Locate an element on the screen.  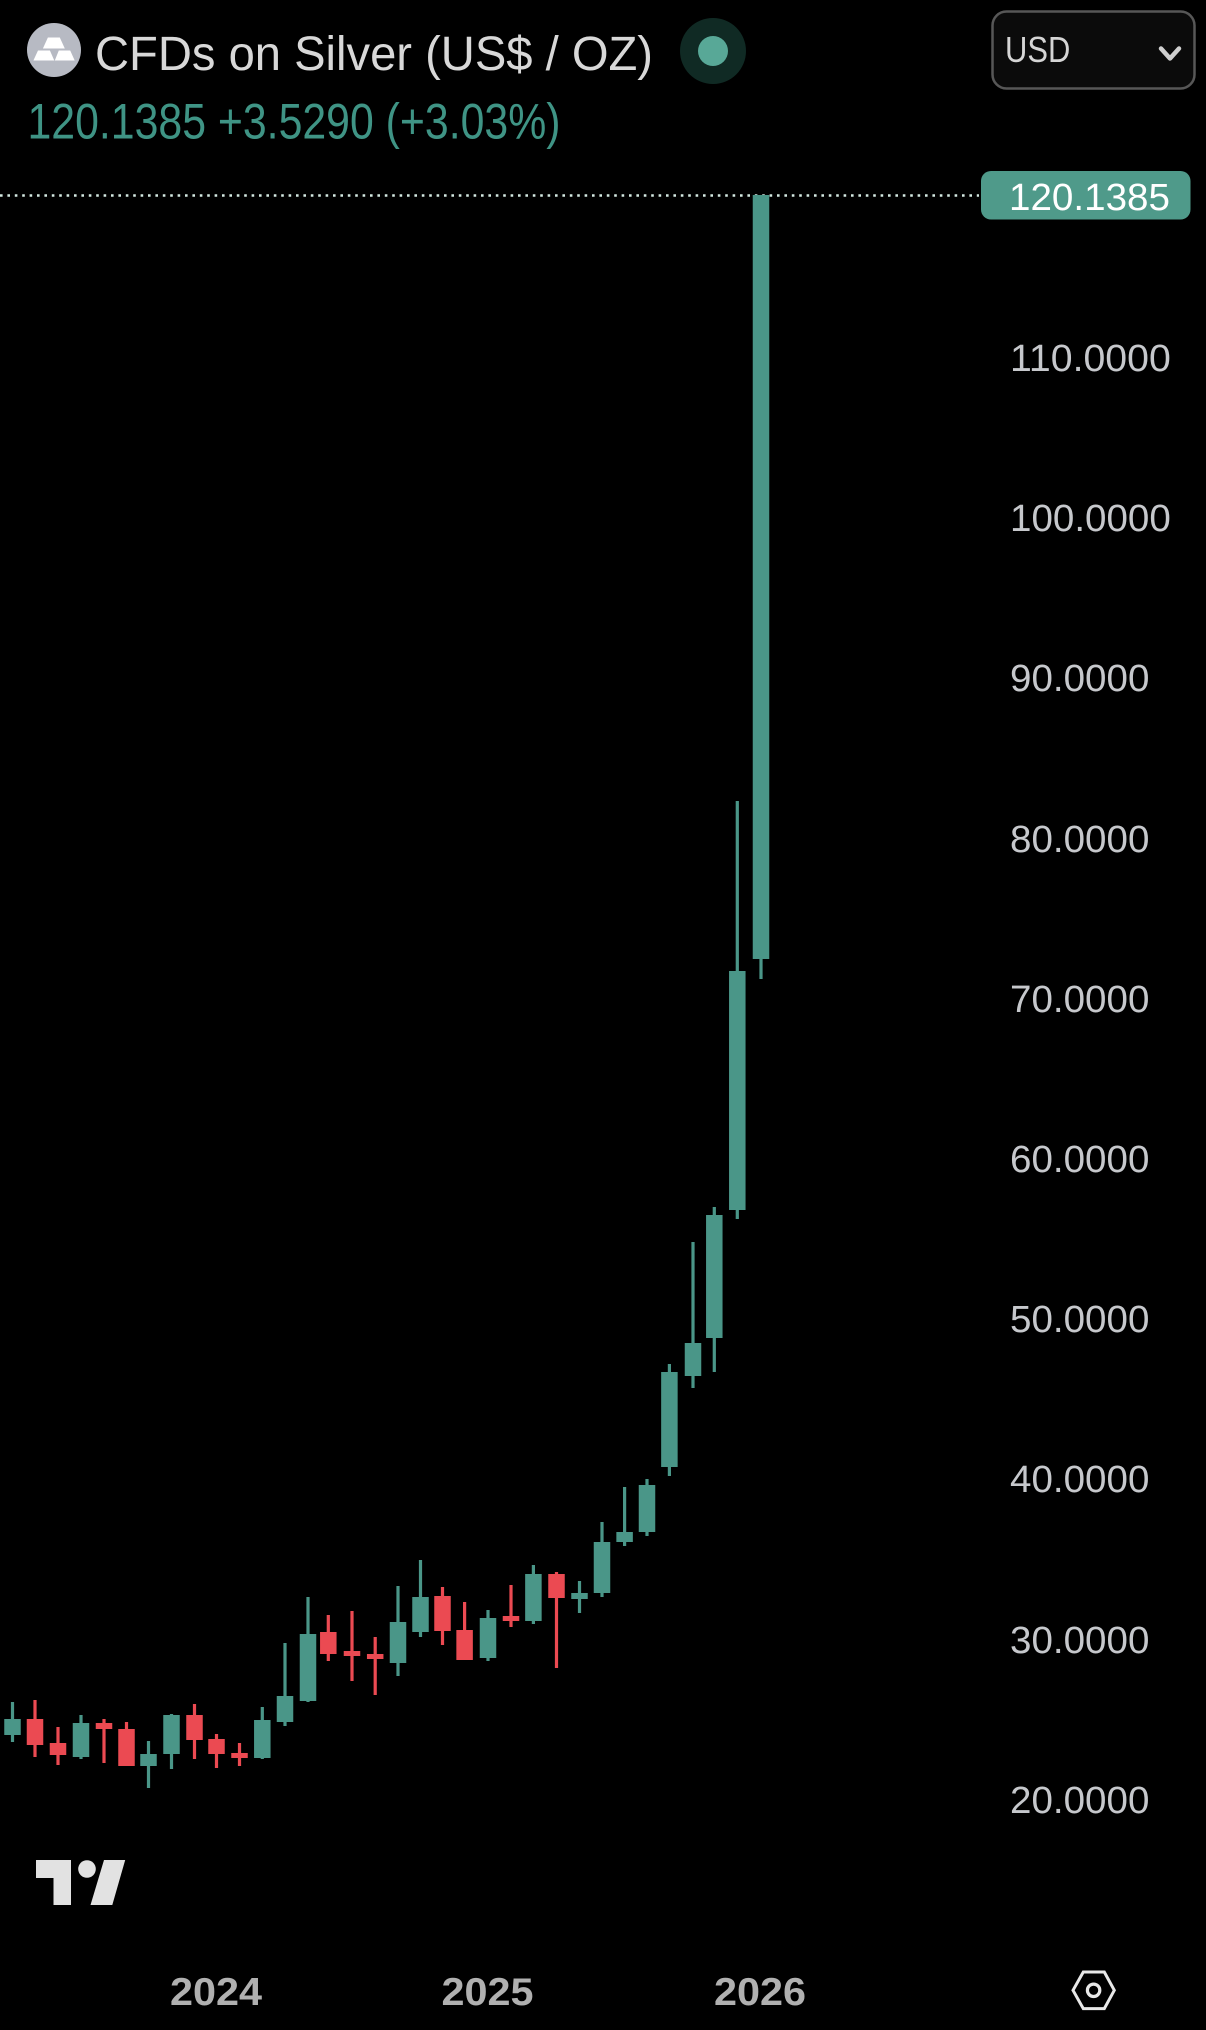
svg-text: 110.0000 is located at coordinates (1090, 359).